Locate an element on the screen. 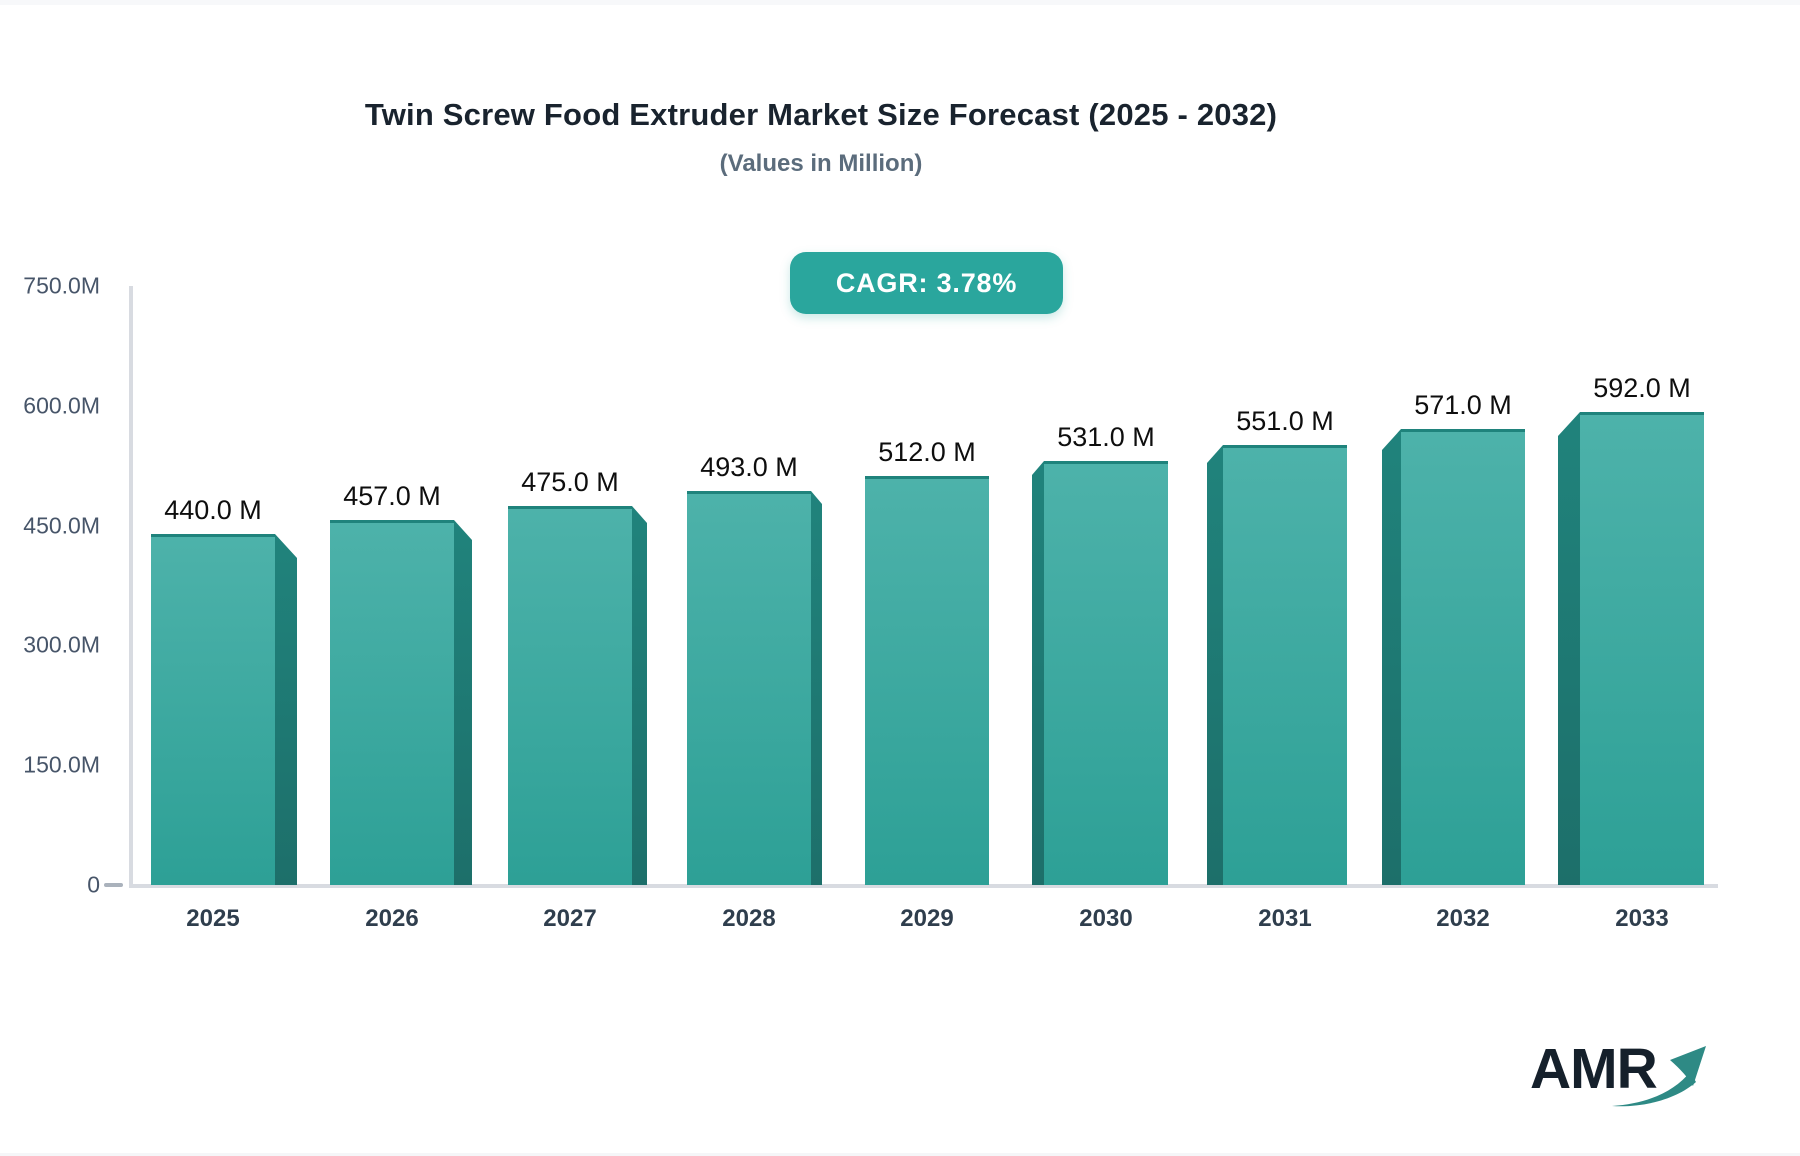 This screenshot has width=1800, height=1156. x-axis-year-label: 2032 is located at coordinates (1463, 918).